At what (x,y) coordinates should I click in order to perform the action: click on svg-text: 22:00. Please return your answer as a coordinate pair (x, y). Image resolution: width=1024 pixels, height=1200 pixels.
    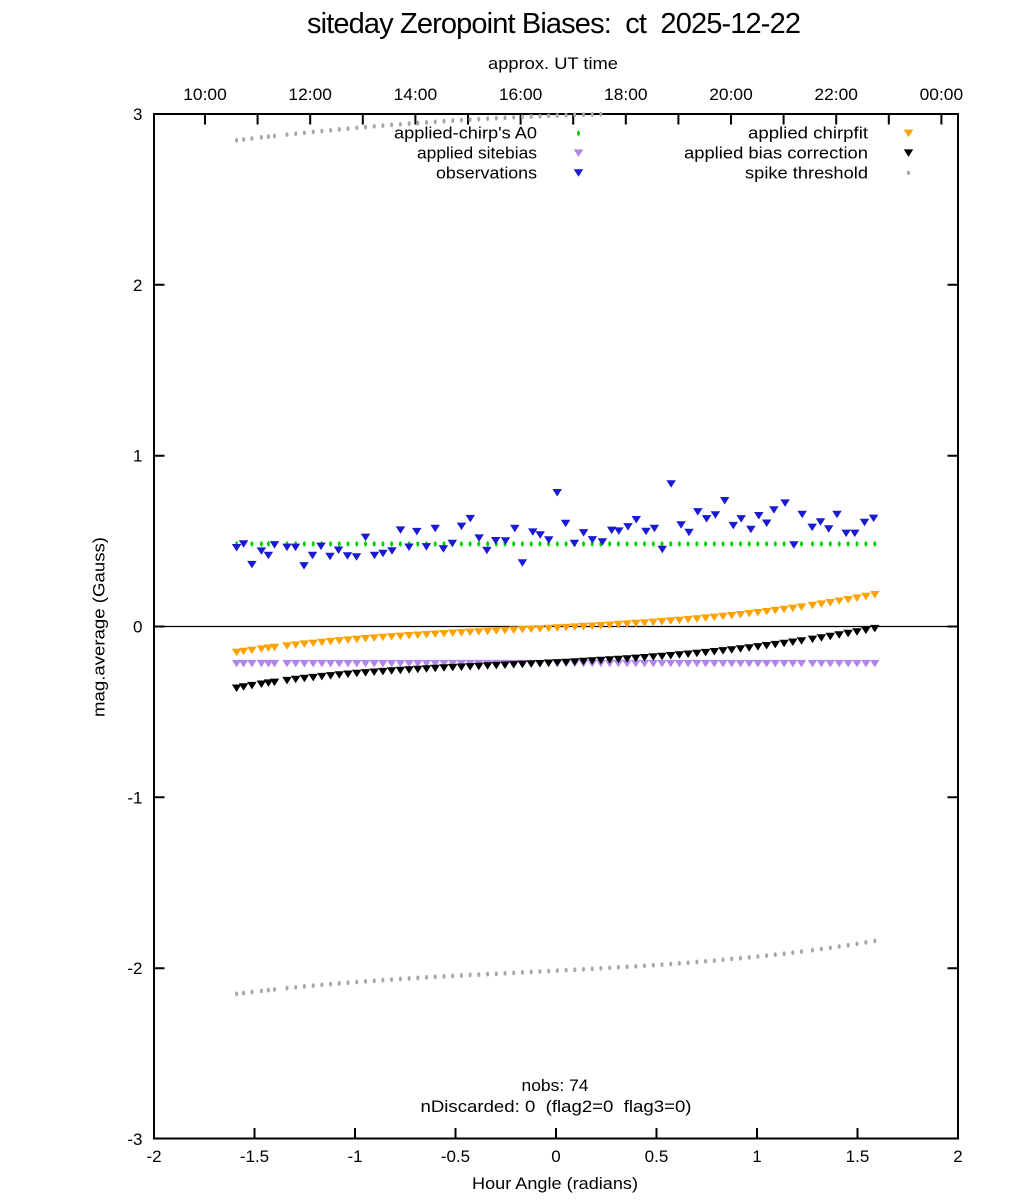
    Looking at the image, I should click on (836, 94).